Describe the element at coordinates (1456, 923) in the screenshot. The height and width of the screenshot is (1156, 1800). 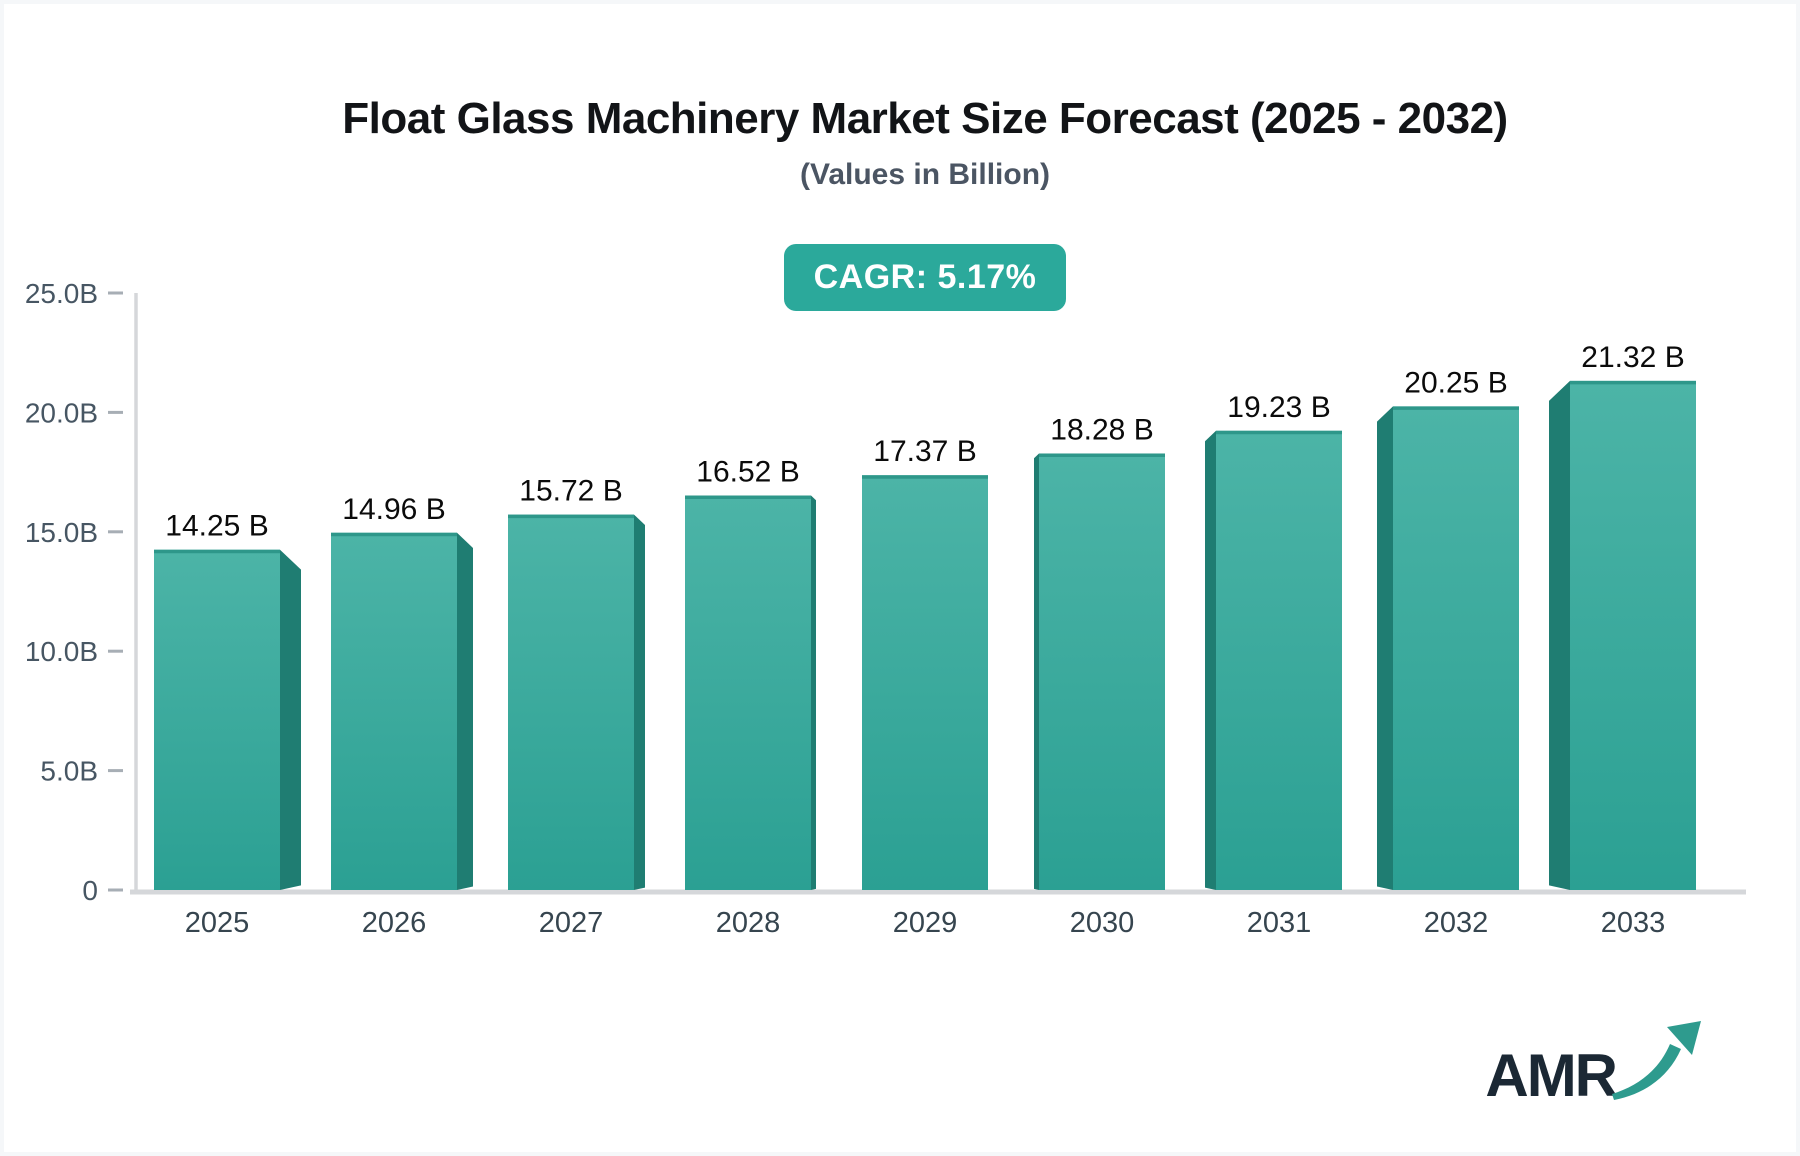
I see `x-axis-label: 2032` at that location.